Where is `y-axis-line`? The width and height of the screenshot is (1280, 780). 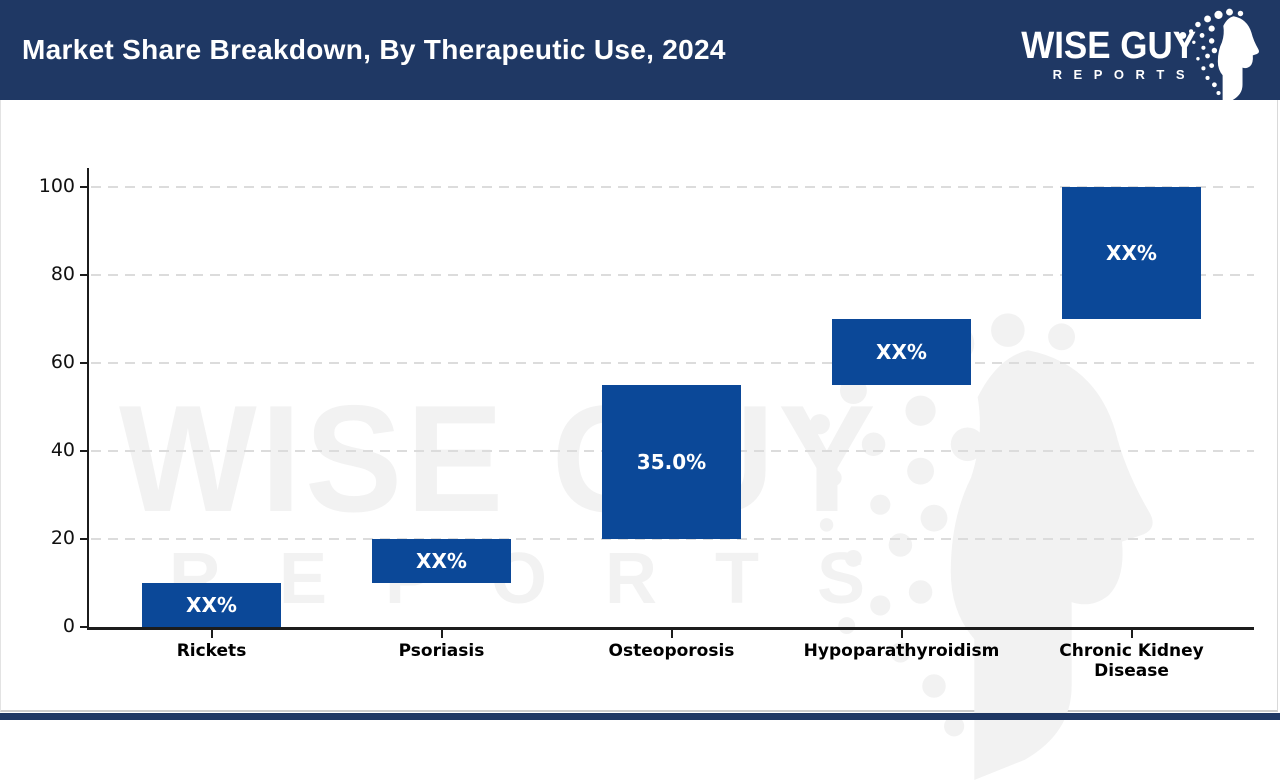
y-axis-line is located at coordinates (88, 398).